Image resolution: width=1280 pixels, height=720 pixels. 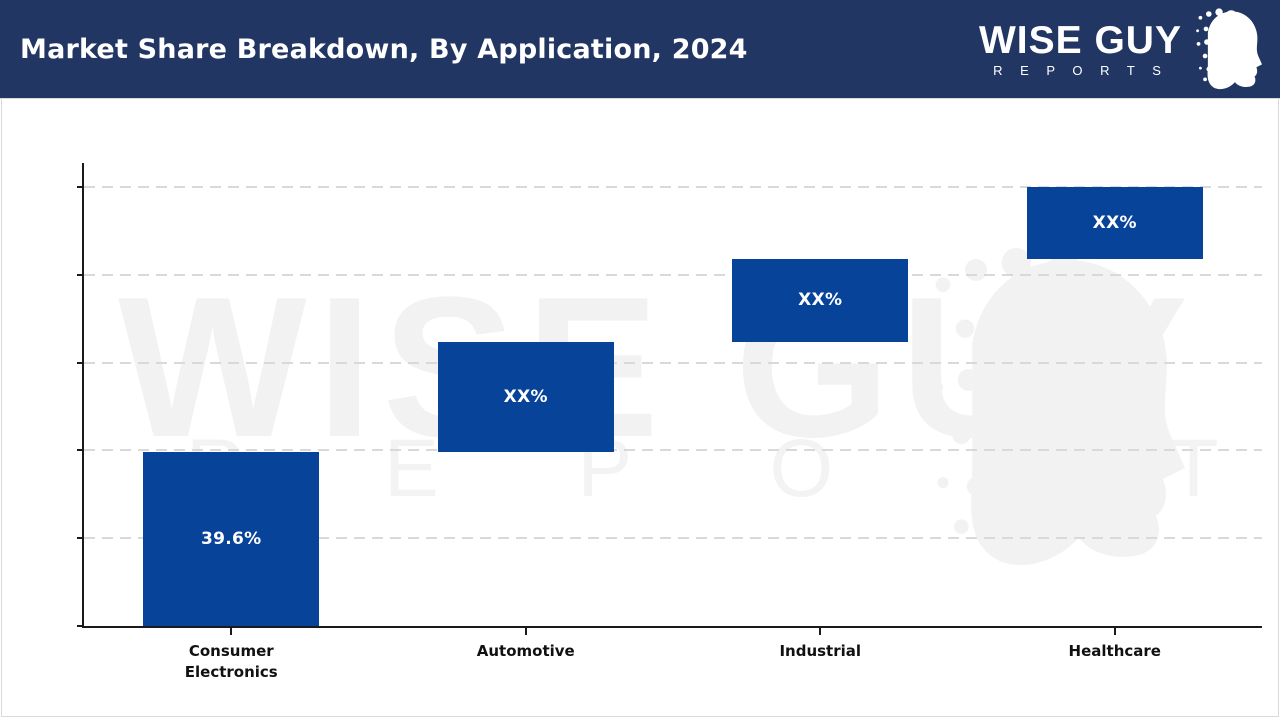 What do you see at coordinates (231, 661) in the screenshot?
I see `x-tick-label-0: Consumer Electronics` at bounding box center [231, 661].